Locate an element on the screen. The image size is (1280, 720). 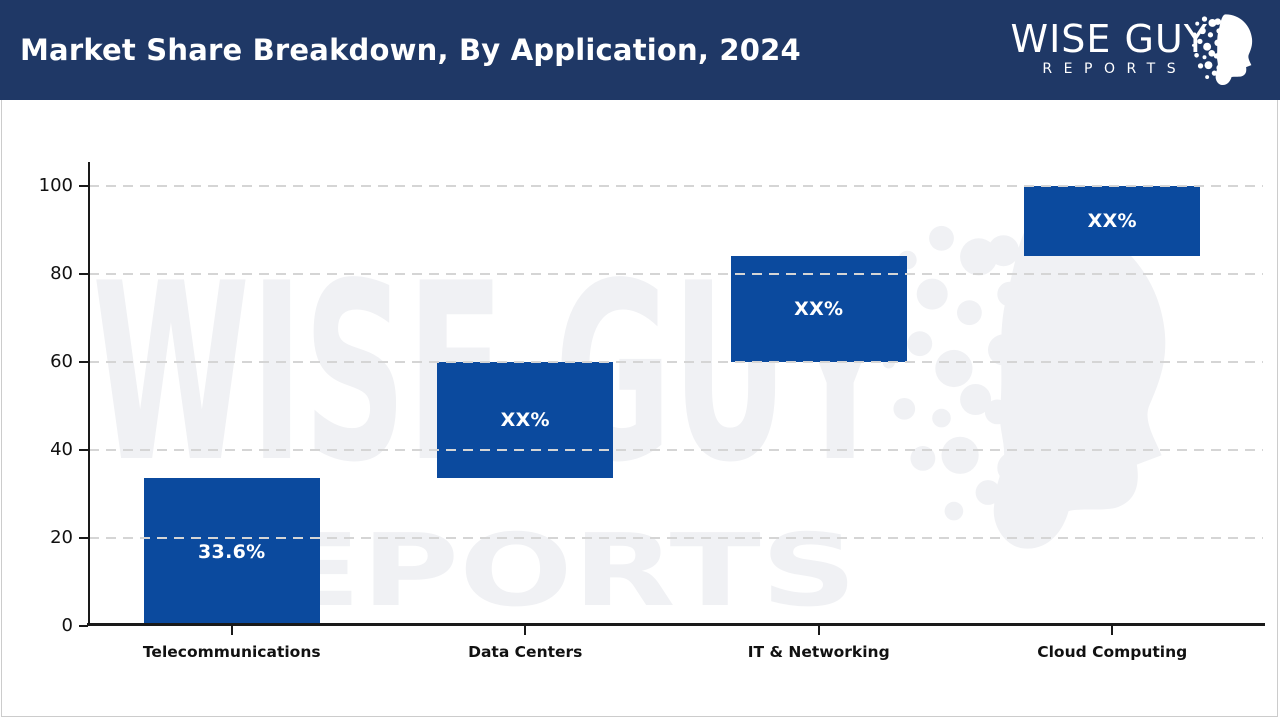
wiseguy-logo-text: WISE GUY REPORTS is located at coordinates (1109, 48).